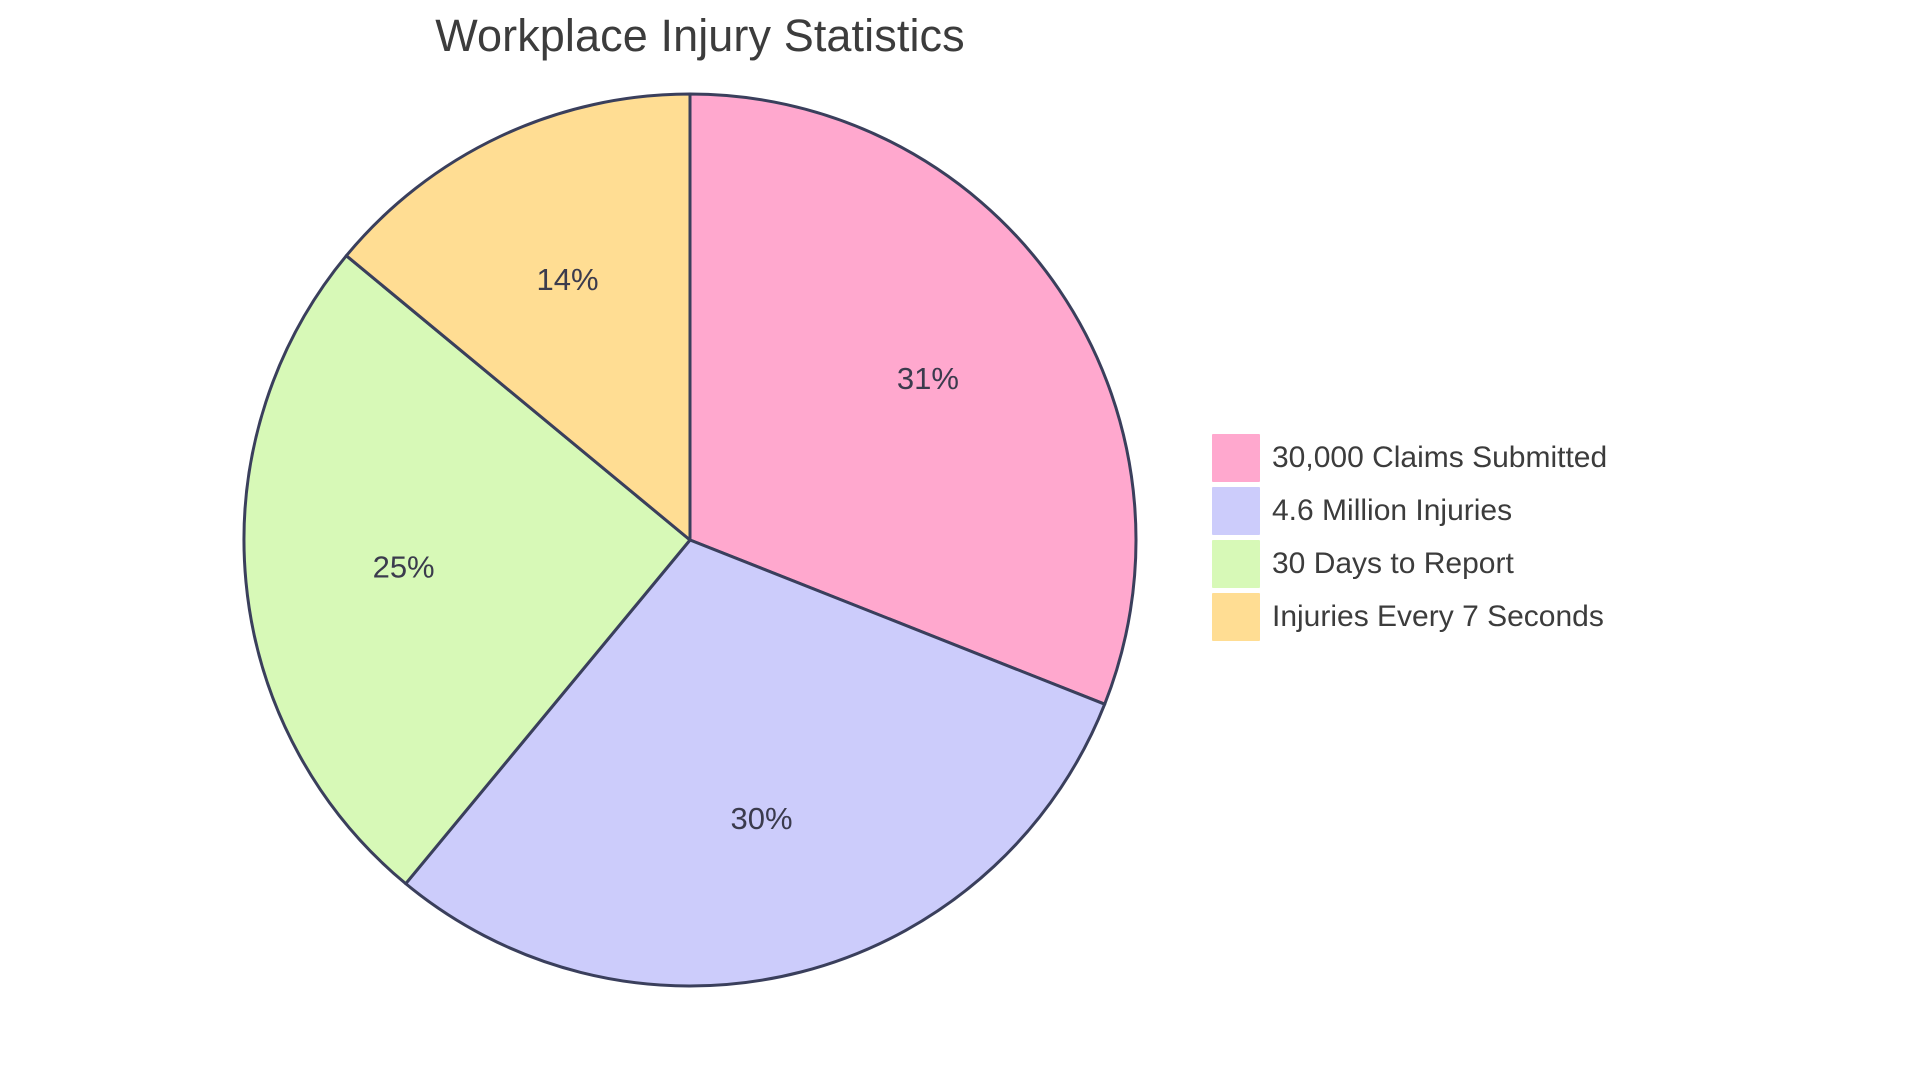 The width and height of the screenshot is (1920, 1083). I want to click on legend-item-label: 30 Days to Report, so click(1393, 563).